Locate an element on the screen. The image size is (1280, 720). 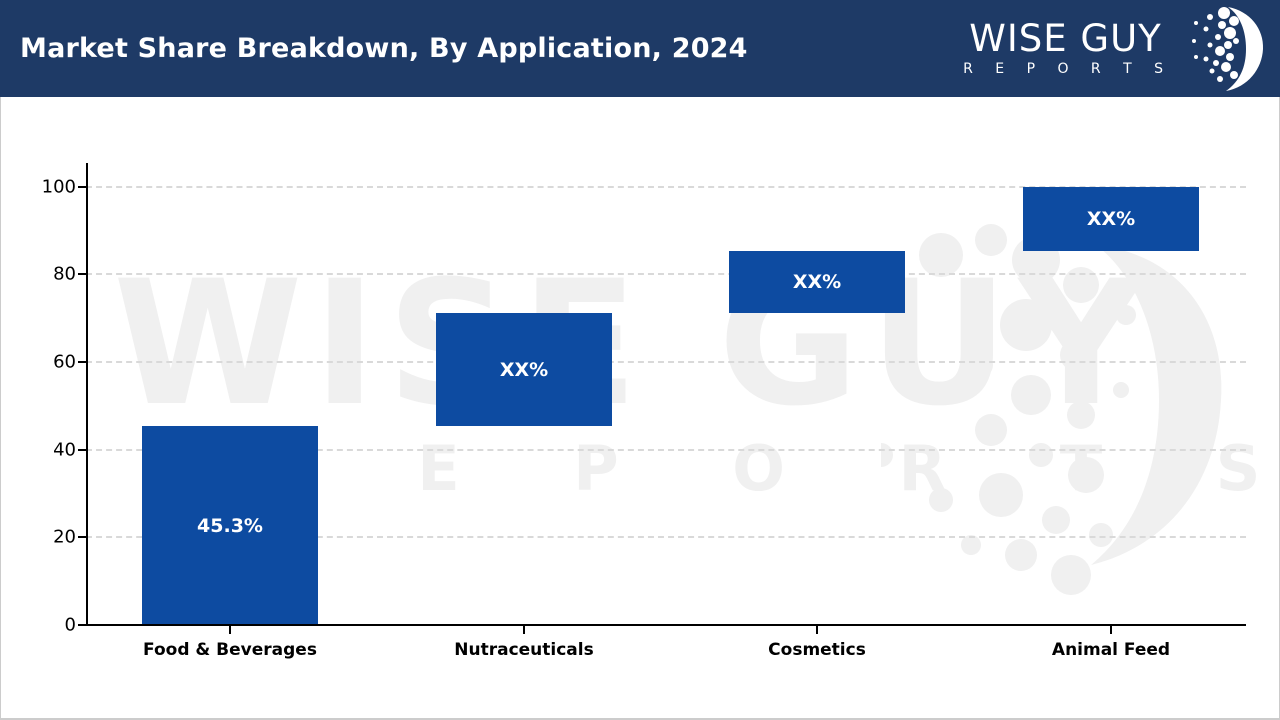
watermark-head-icon is located at coordinates (1051, 409).